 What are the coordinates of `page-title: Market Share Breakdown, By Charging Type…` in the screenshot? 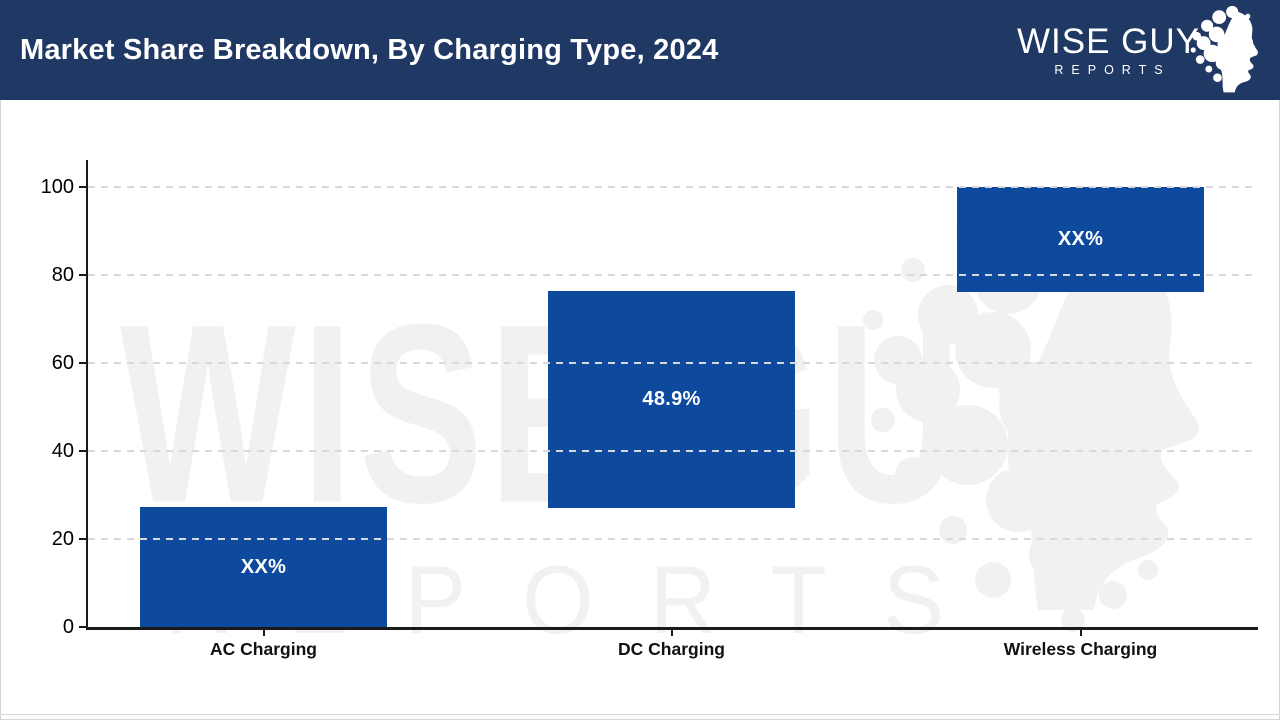 It's located at (369, 49).